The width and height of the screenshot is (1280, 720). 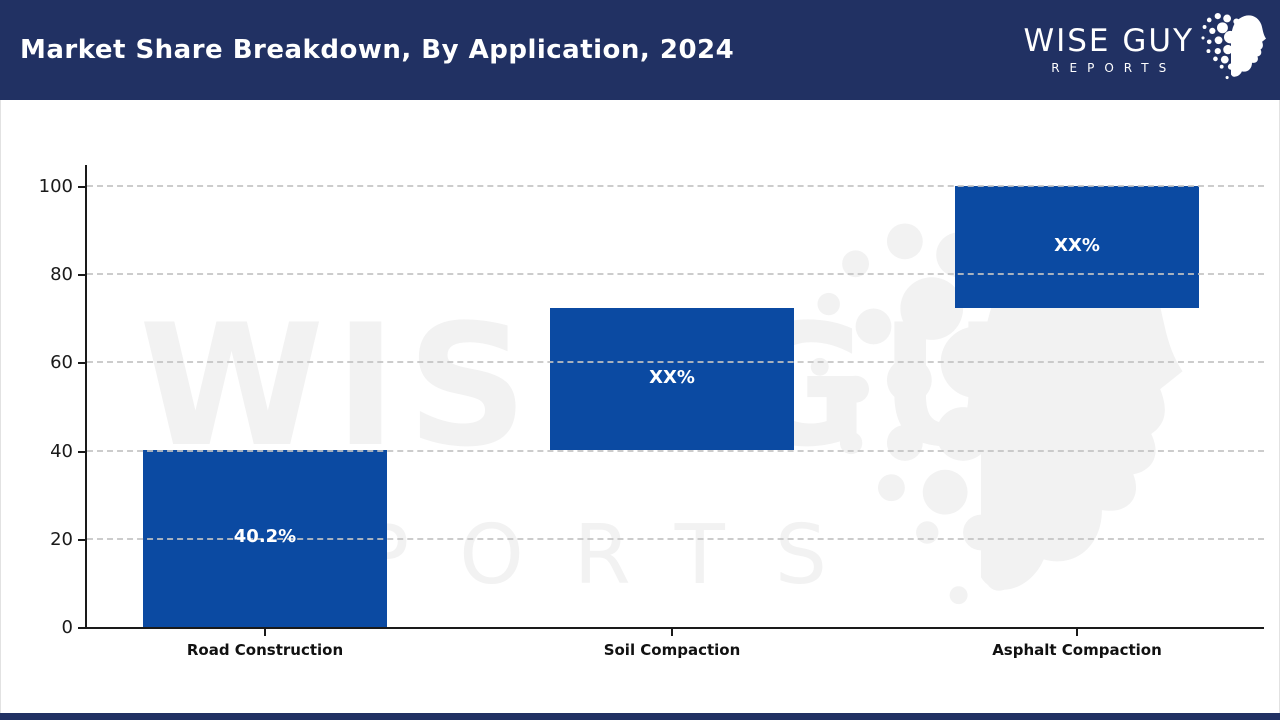 What do you see at coordinates (67, 627) in the screenshot?
I see `y-tick-label: 0` at bounding box center [67, 627].